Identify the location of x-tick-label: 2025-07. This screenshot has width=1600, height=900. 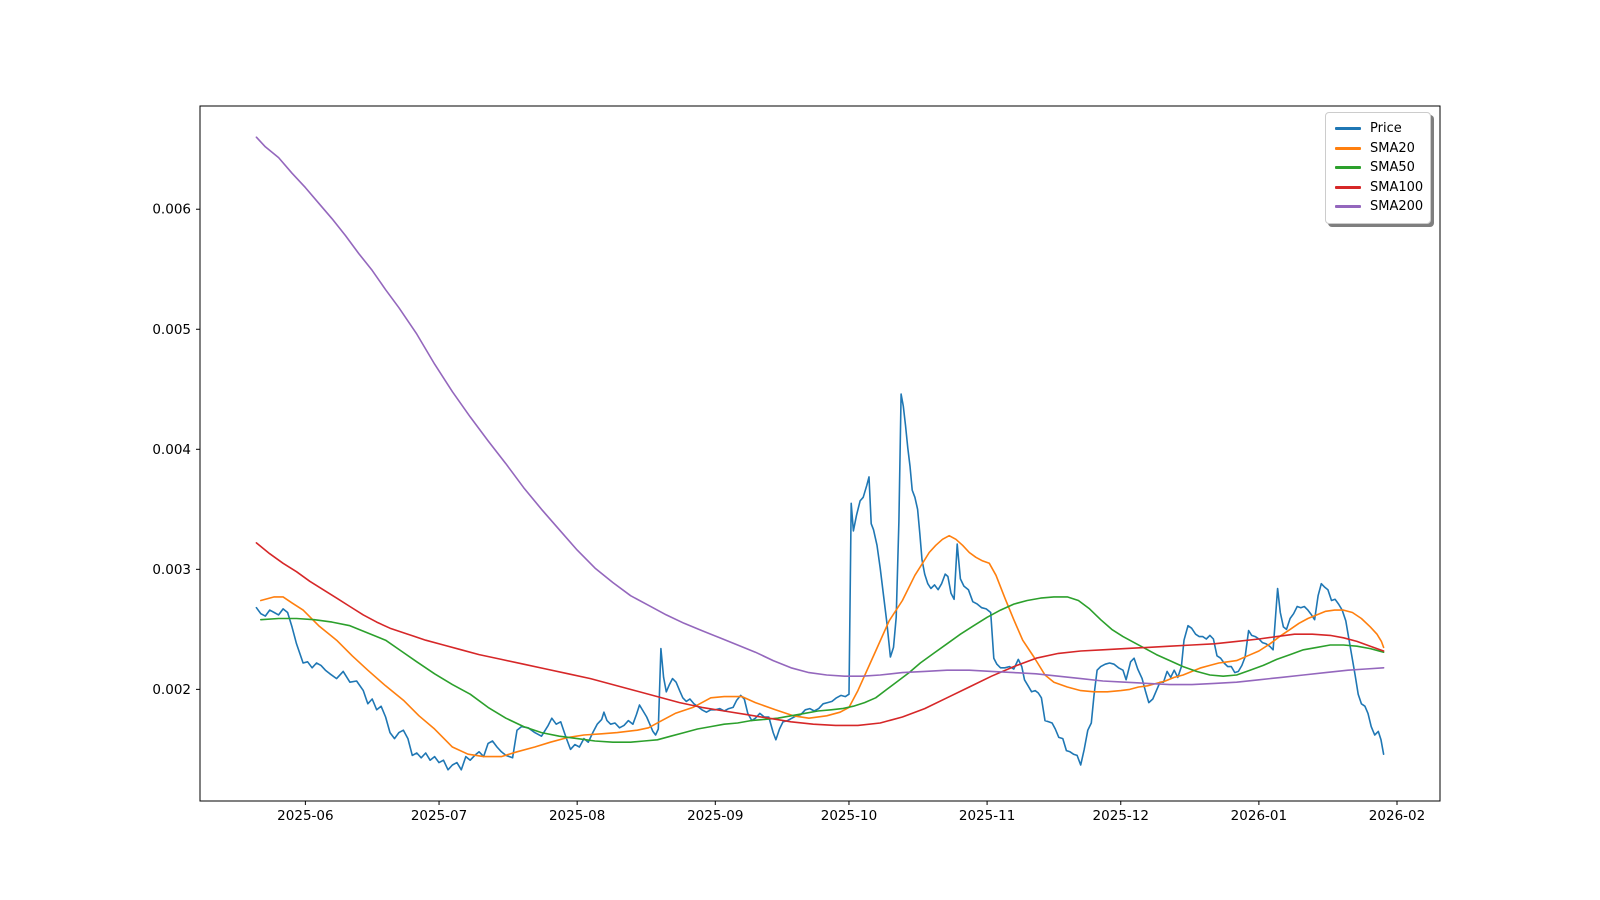
(439, 816).